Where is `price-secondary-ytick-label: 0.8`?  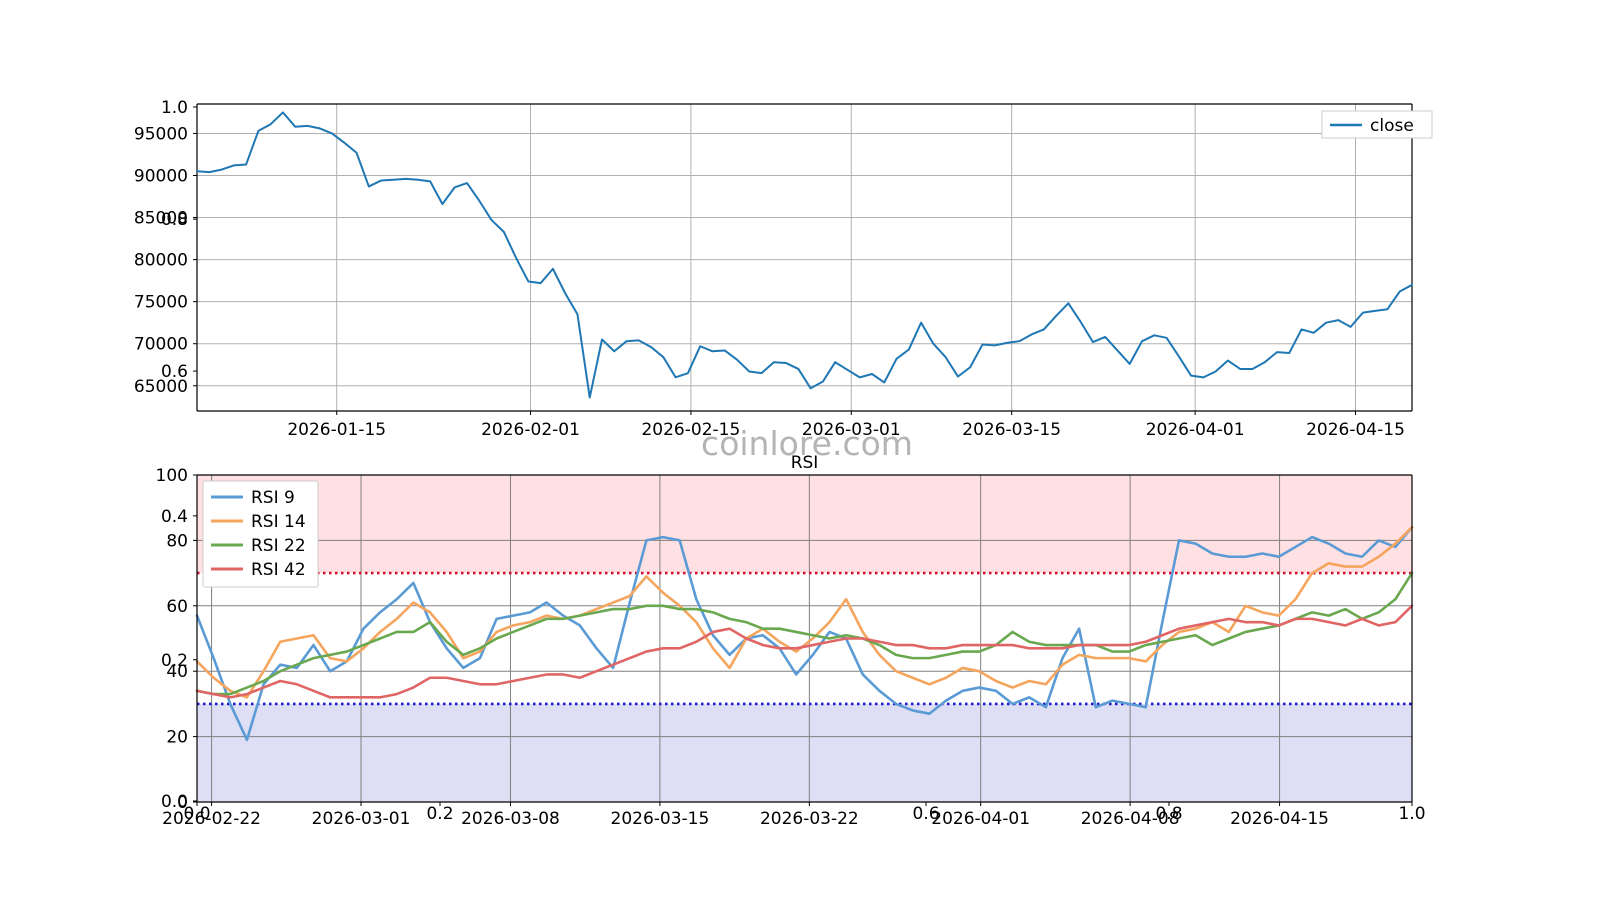 price-secondary-ytick-label: 0.8 is located at coordinates (174, 220).